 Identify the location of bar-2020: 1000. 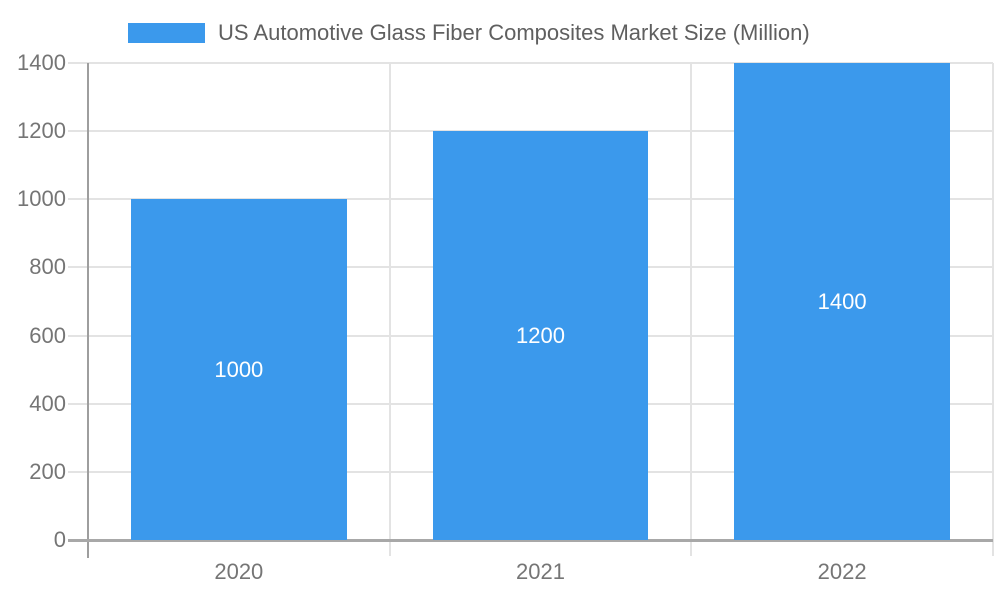
(239, 369).